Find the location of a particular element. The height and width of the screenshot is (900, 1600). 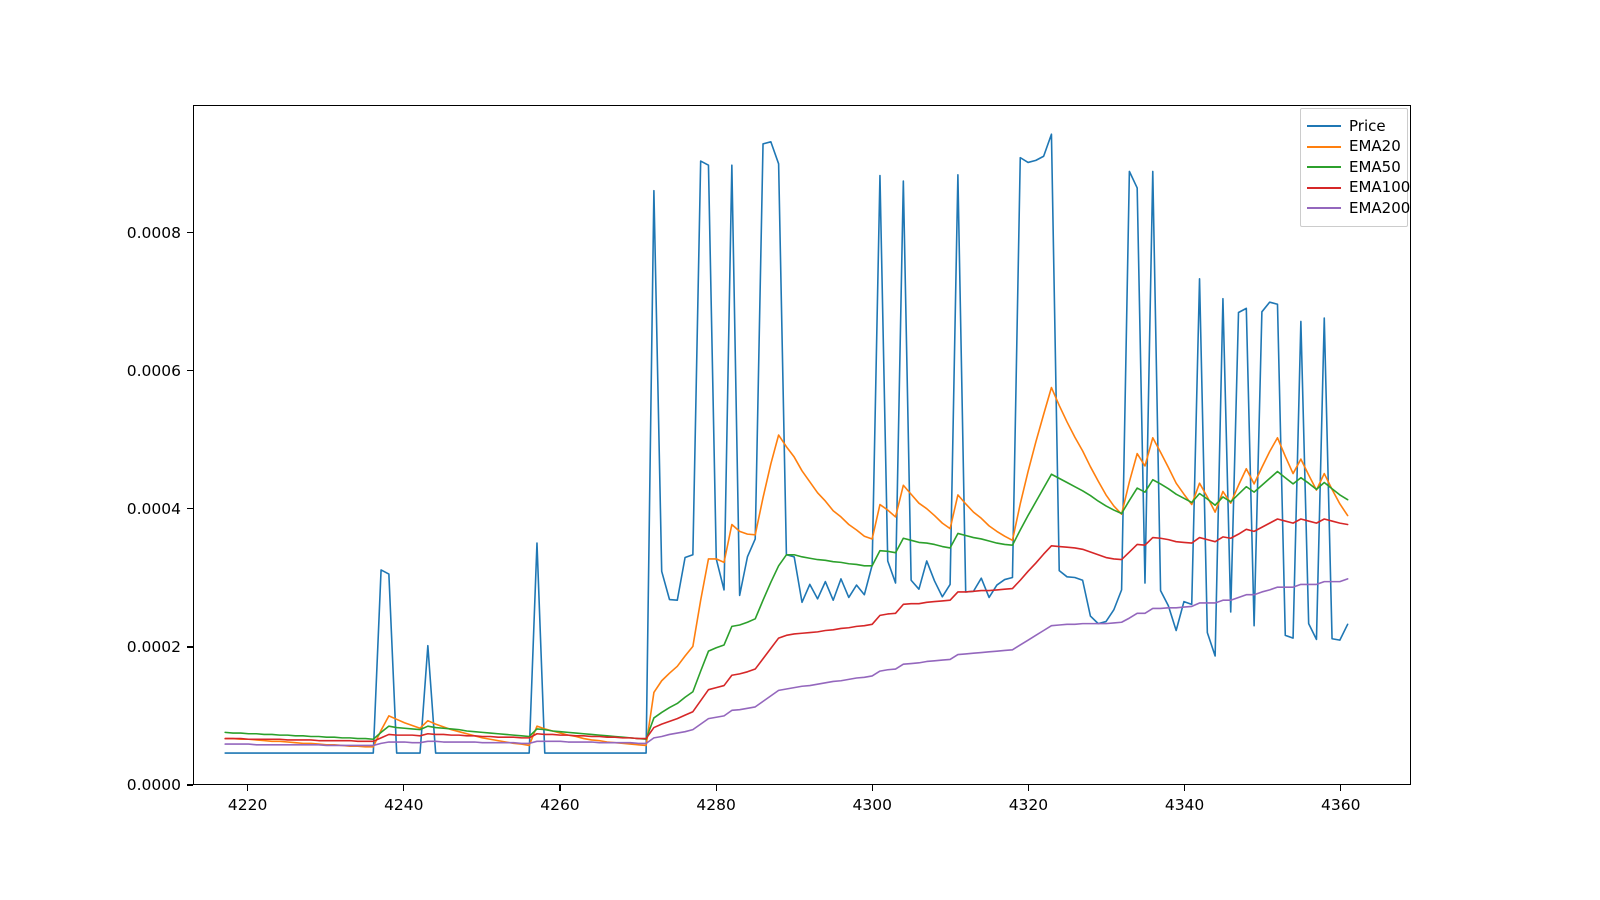

legend-item-ema50: EMA50 is located at coordinates (1354, 167).